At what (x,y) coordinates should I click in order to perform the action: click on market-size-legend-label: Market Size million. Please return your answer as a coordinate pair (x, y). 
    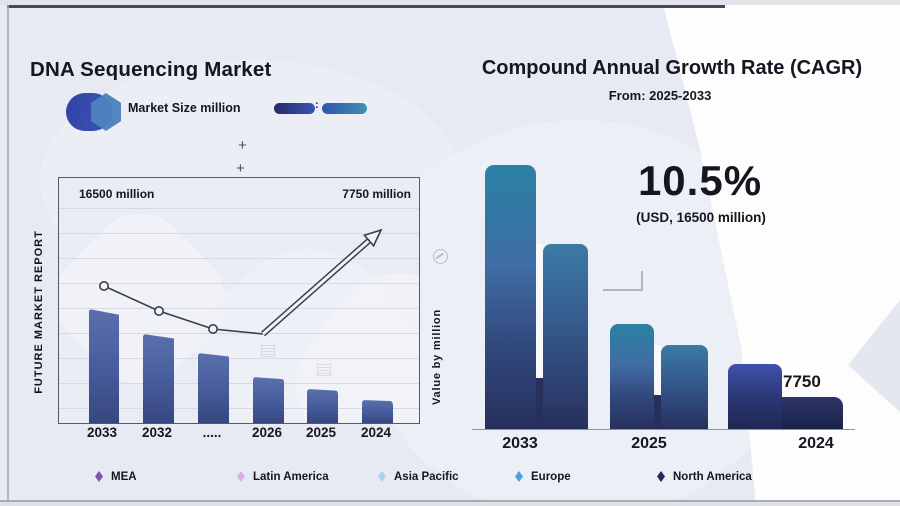
    Looking at the image, I should click on (184, 108).